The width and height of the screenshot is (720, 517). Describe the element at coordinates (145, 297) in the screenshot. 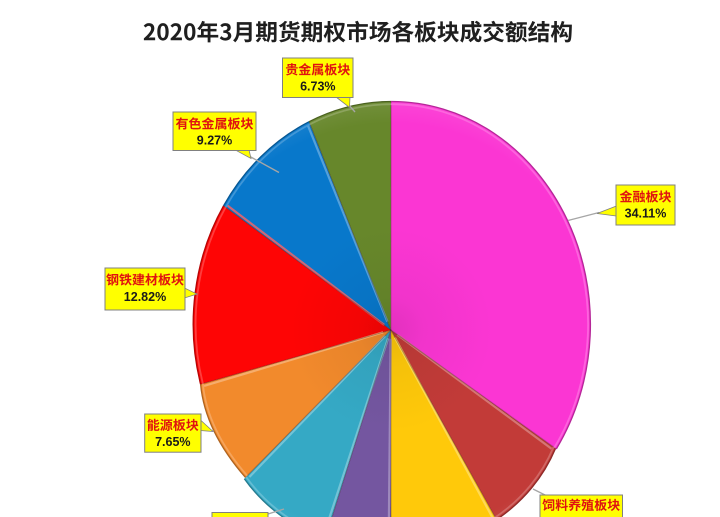

I see `svg-text: 12.82%` at that location.